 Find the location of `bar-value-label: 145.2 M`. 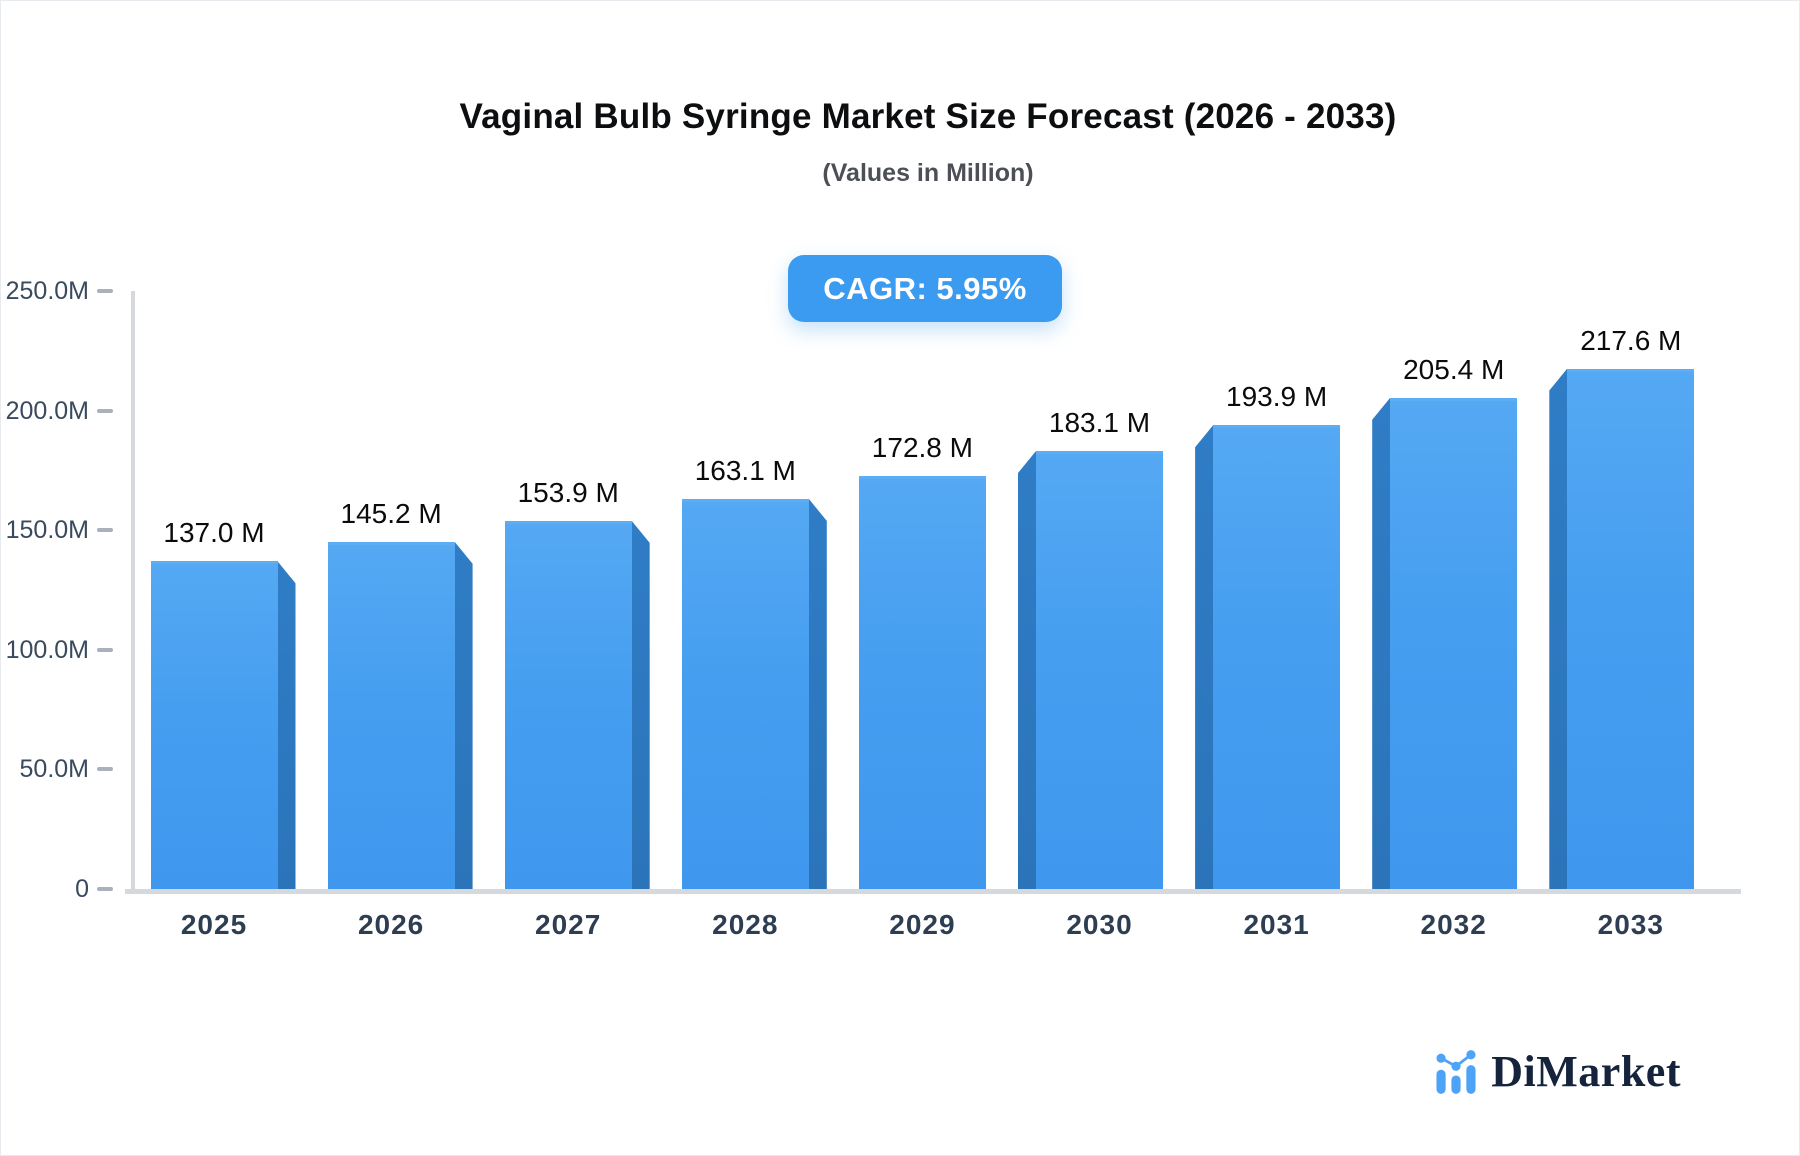

bar-value-label: 145.2 M is located at coordinates (391, 513).